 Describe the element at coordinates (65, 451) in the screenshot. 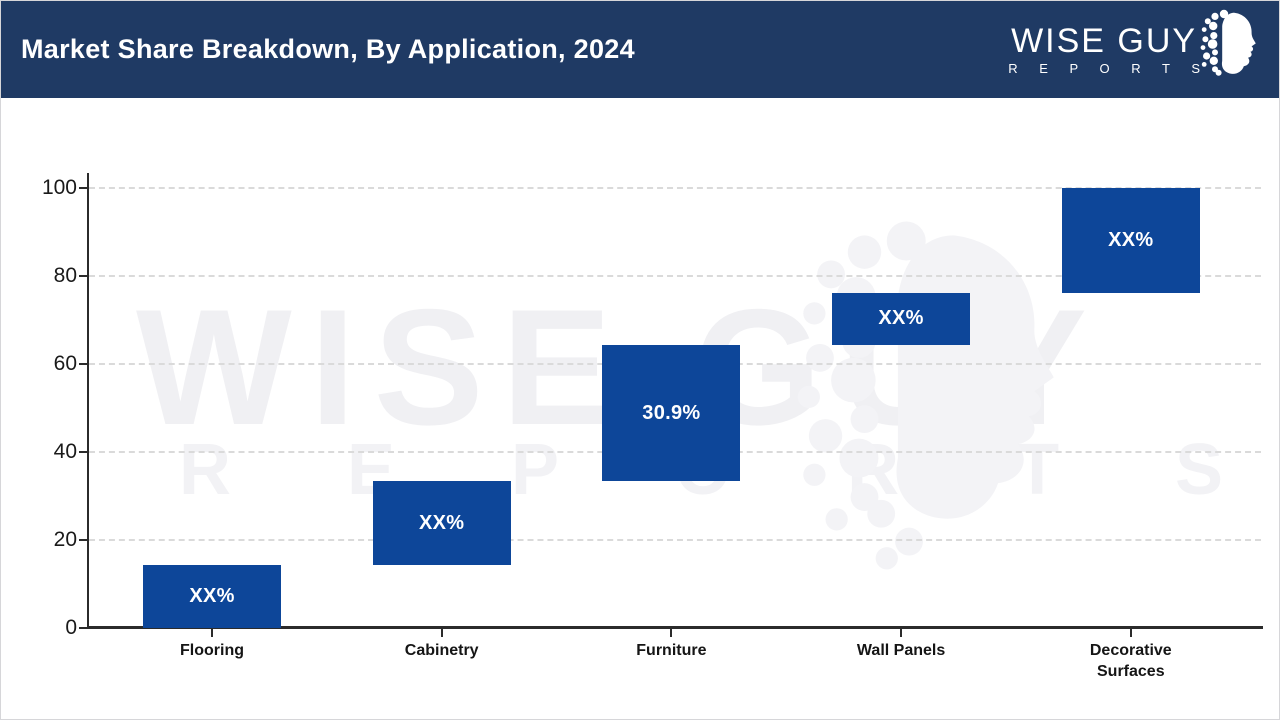

I see `y-tick-label: 40` at that location.